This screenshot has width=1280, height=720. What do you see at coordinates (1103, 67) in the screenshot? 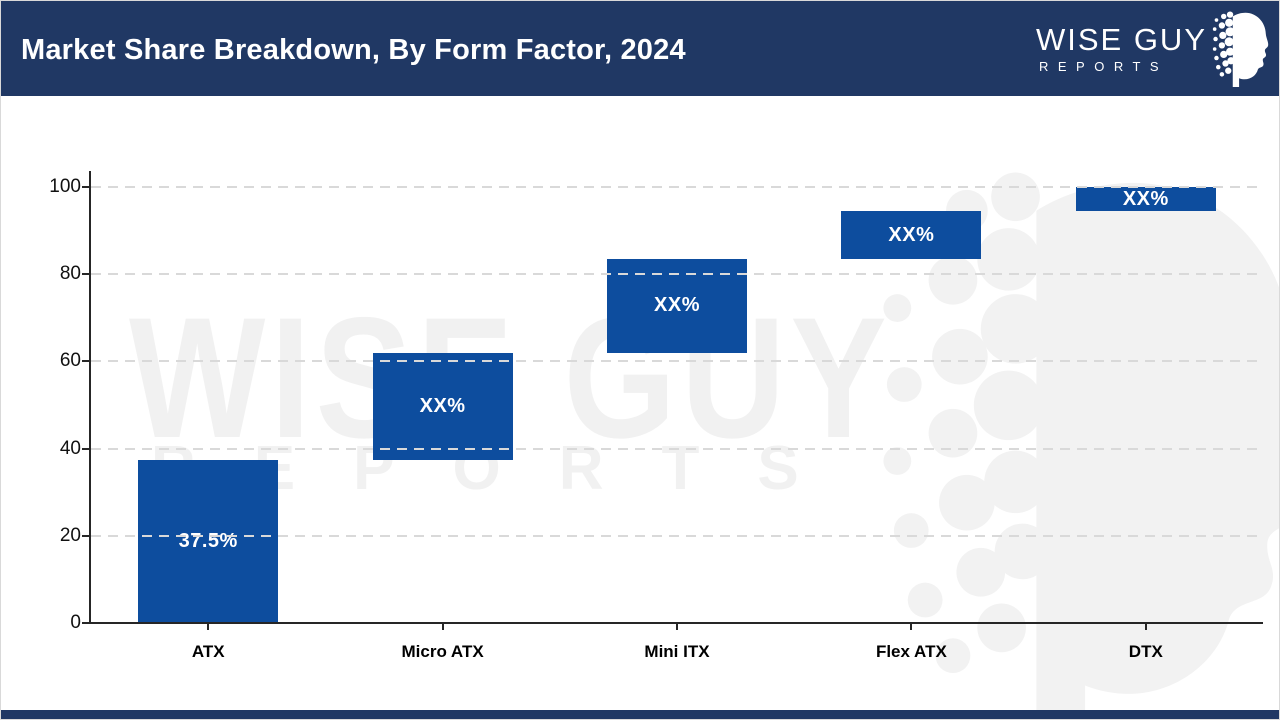
I see `logo-subtitle: REPORTS` at bounding box center [1103, 67].